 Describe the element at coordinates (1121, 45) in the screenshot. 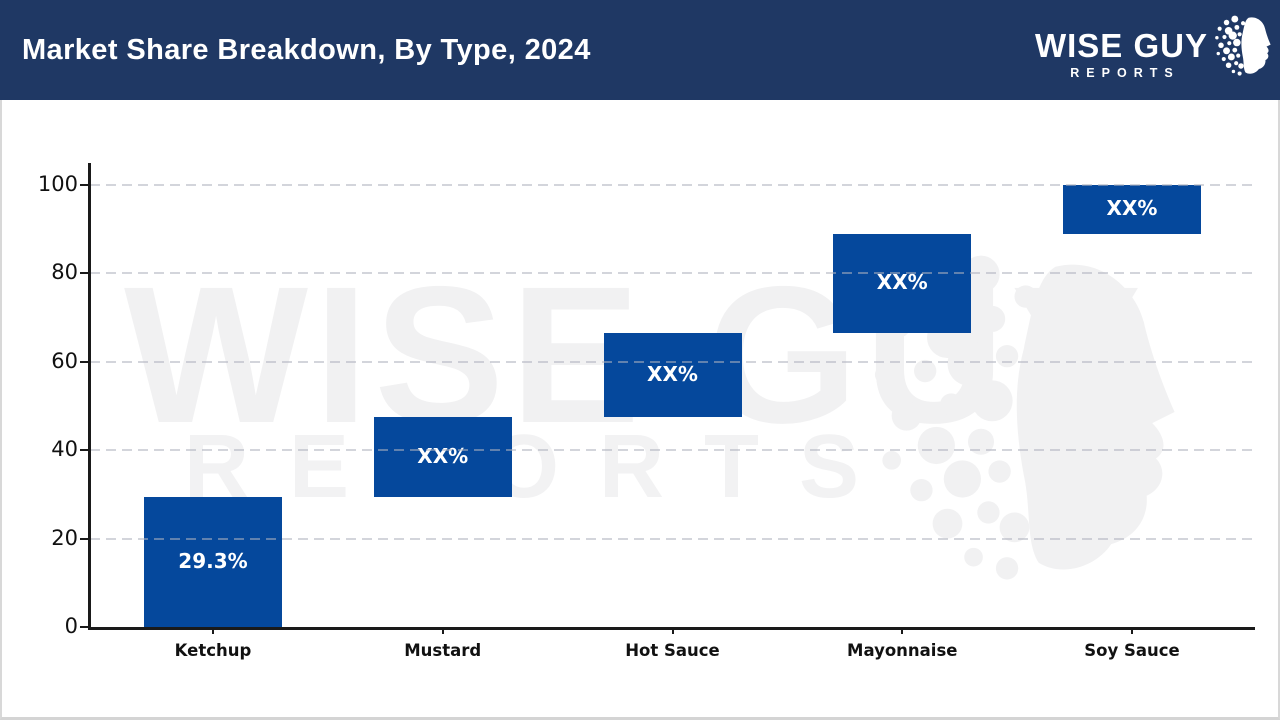

I see `logo-wordmark: WISE GUY` at that location.